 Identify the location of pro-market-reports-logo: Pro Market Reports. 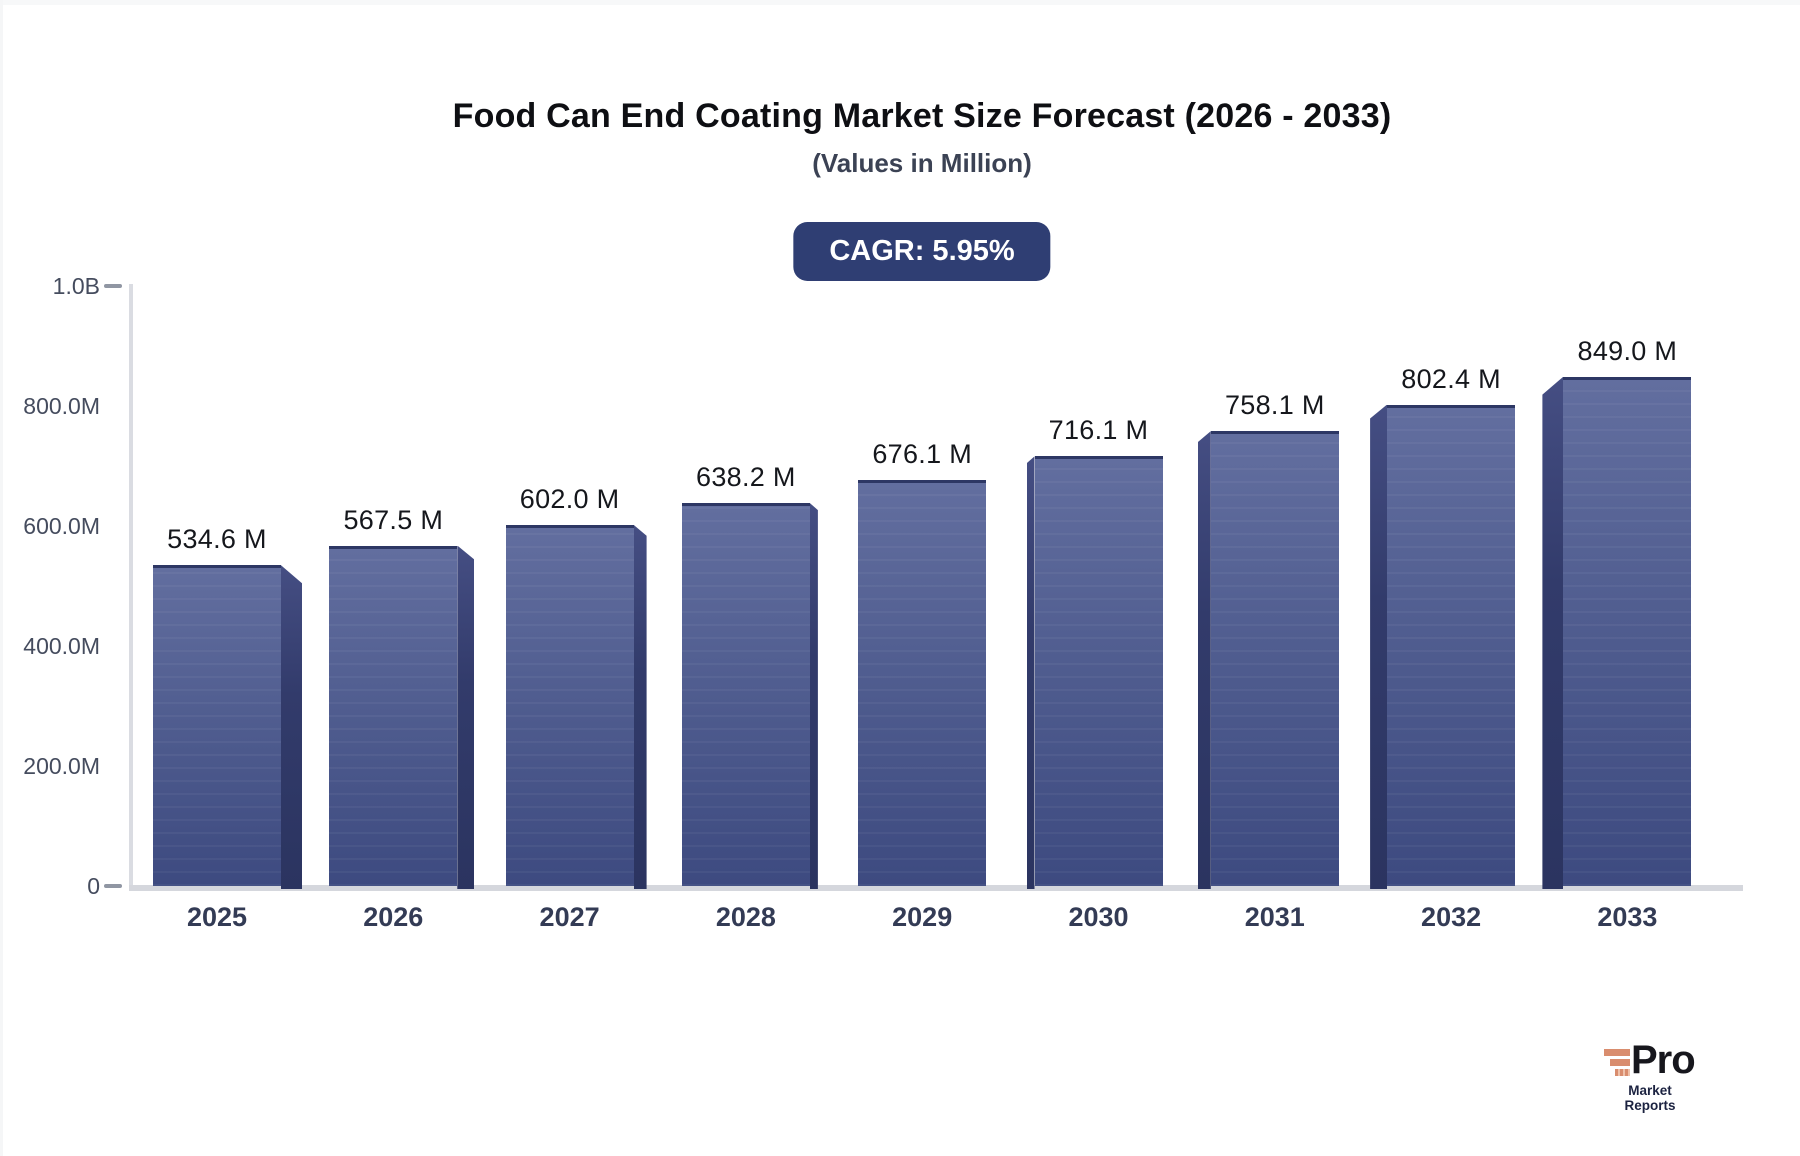
(1659, 1076).